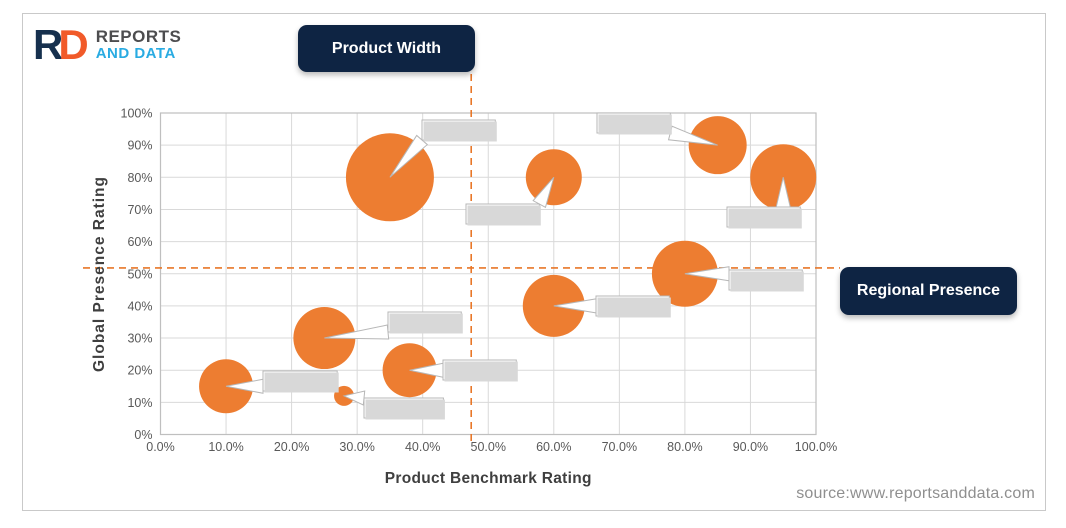  I want to click on logo-line-reports: REPORTS, so click(138, 37).